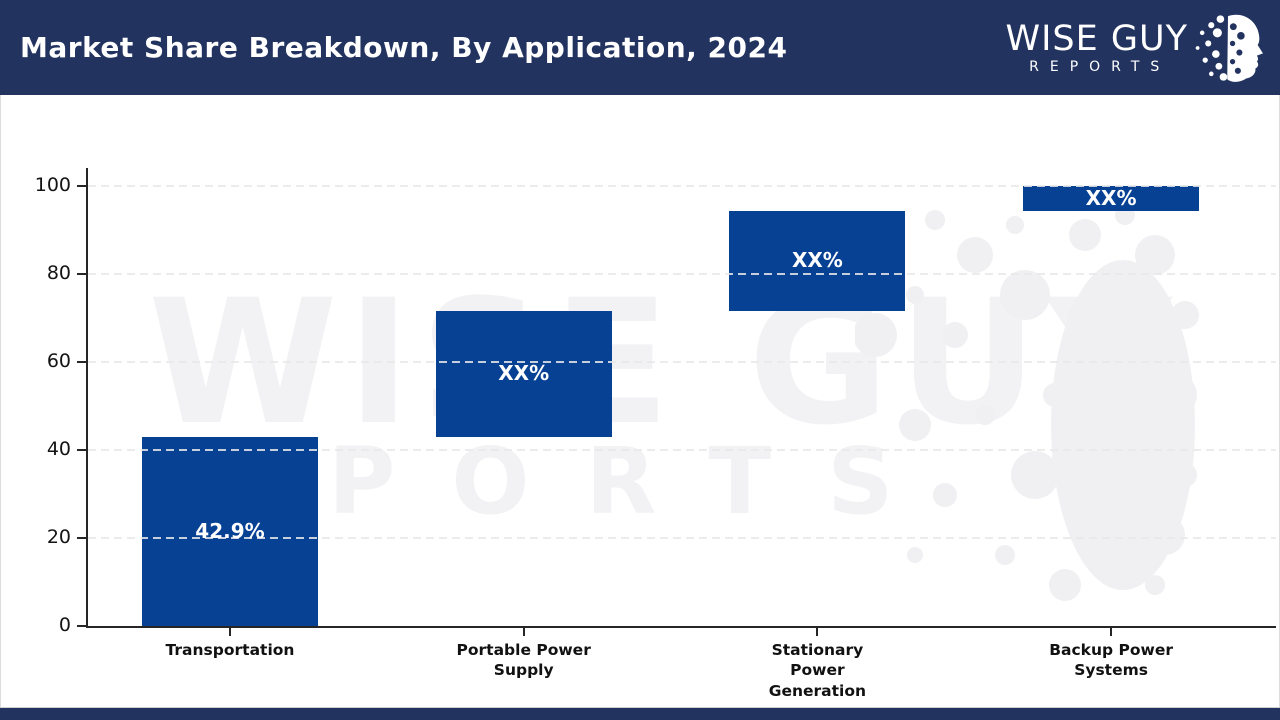  I want to click on brand-logo: WISE GUY REPORTS, so click(1135, 48).